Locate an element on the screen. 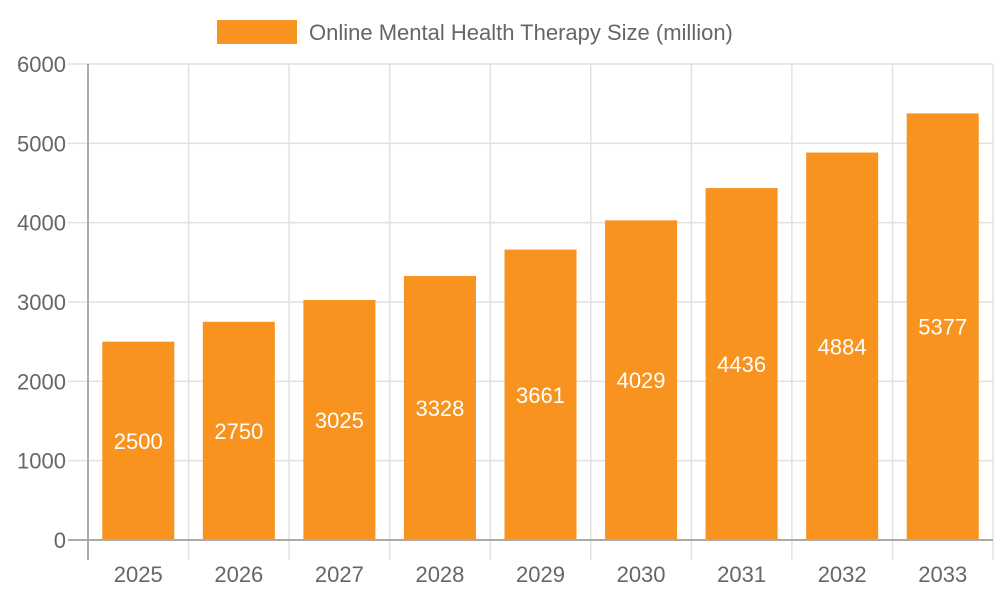 This screenshot has width=1000, height=605. y-tick-label: 3000 is located at coordinates (41, 302).